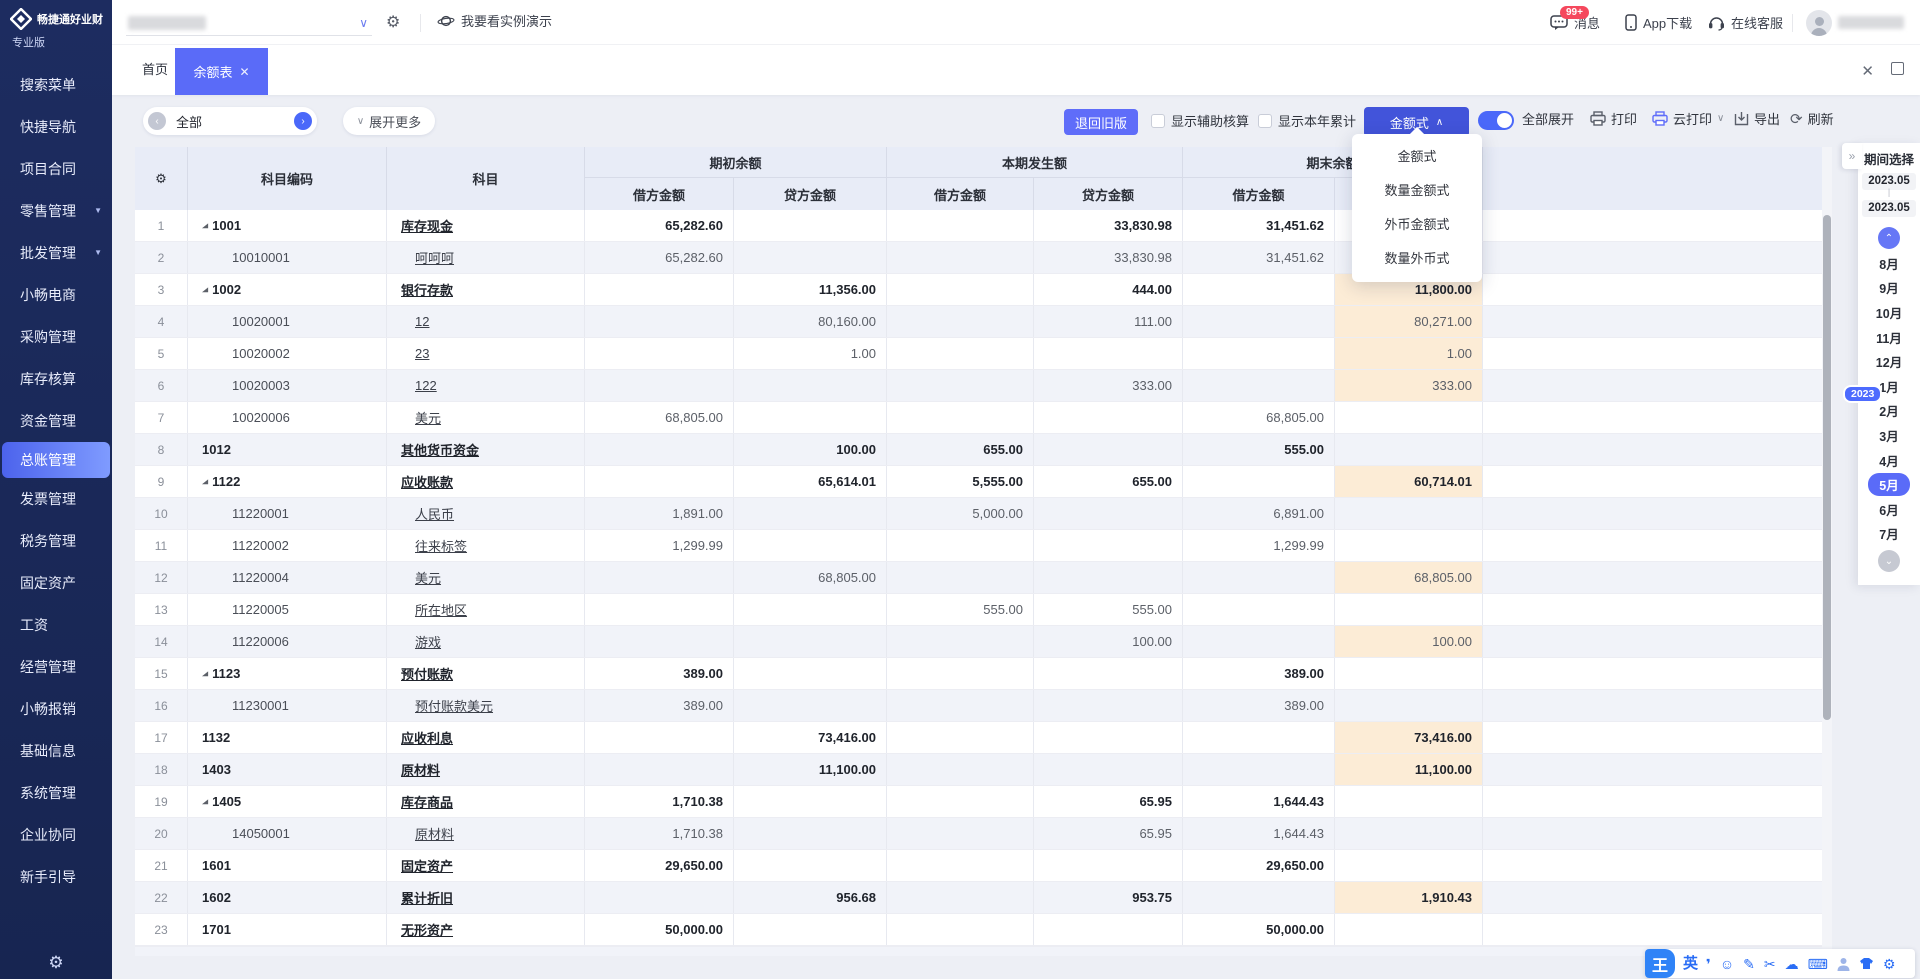 The width and height of the screenshot is (1920, 979). Describe the element at coordinates (1688, 118) in the screenshot. I see `cloud-print-button: 云打印 ∨` at that location.